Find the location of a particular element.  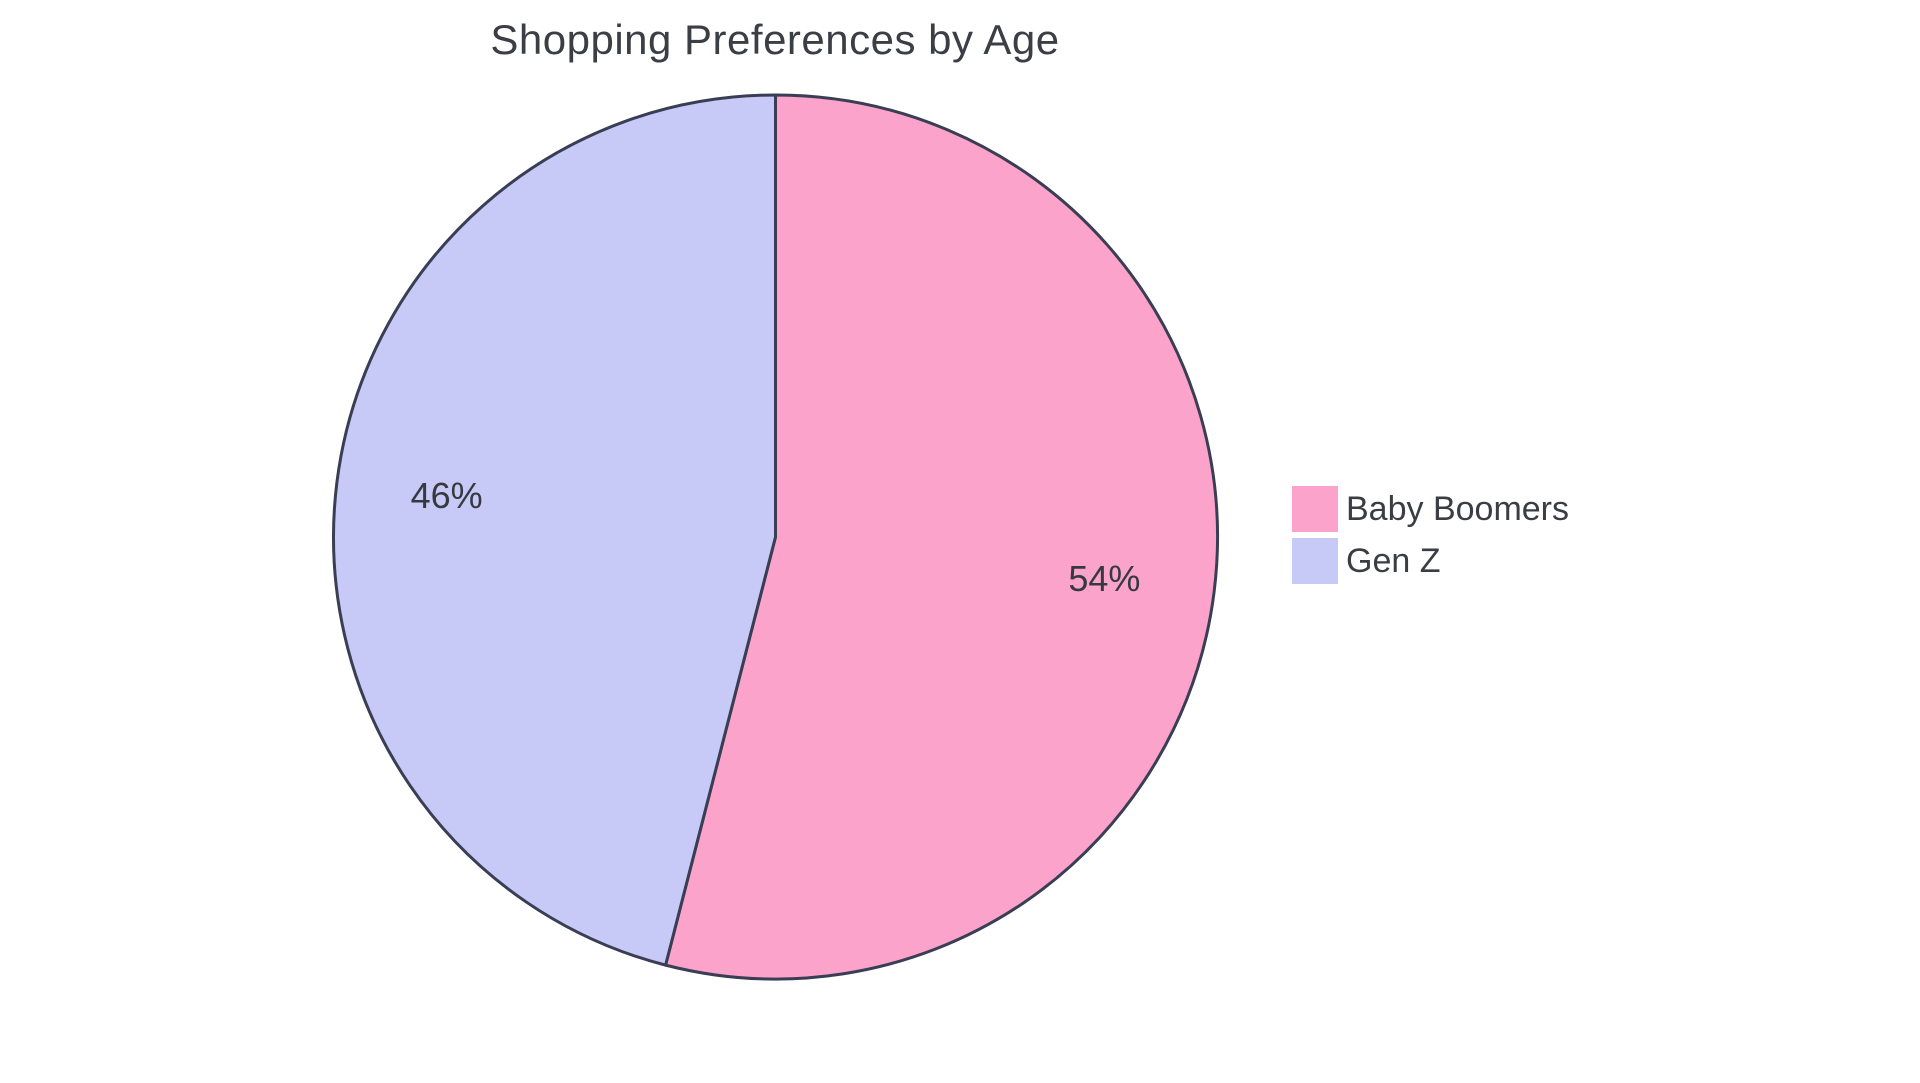

slice-percent-label-baby-boomers: 54% is located at coordinates (1104, 578).